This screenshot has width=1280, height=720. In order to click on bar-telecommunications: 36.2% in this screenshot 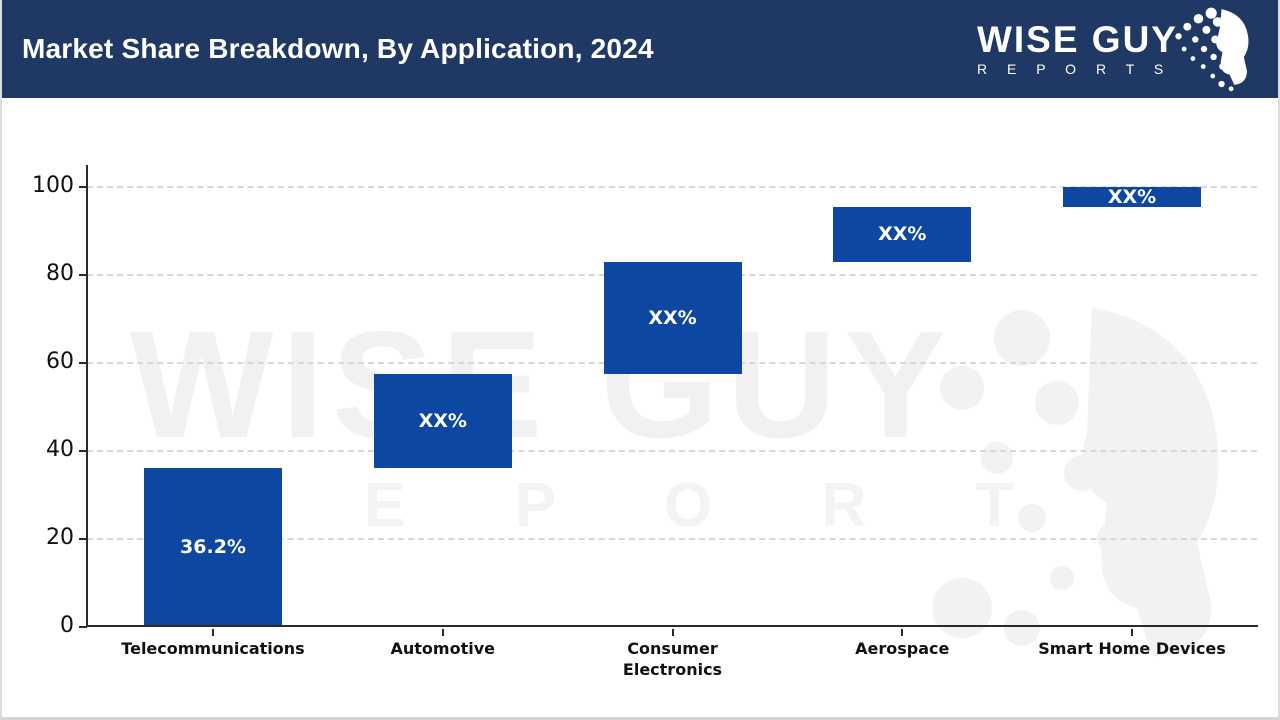, I will do `click(213, 547)`.